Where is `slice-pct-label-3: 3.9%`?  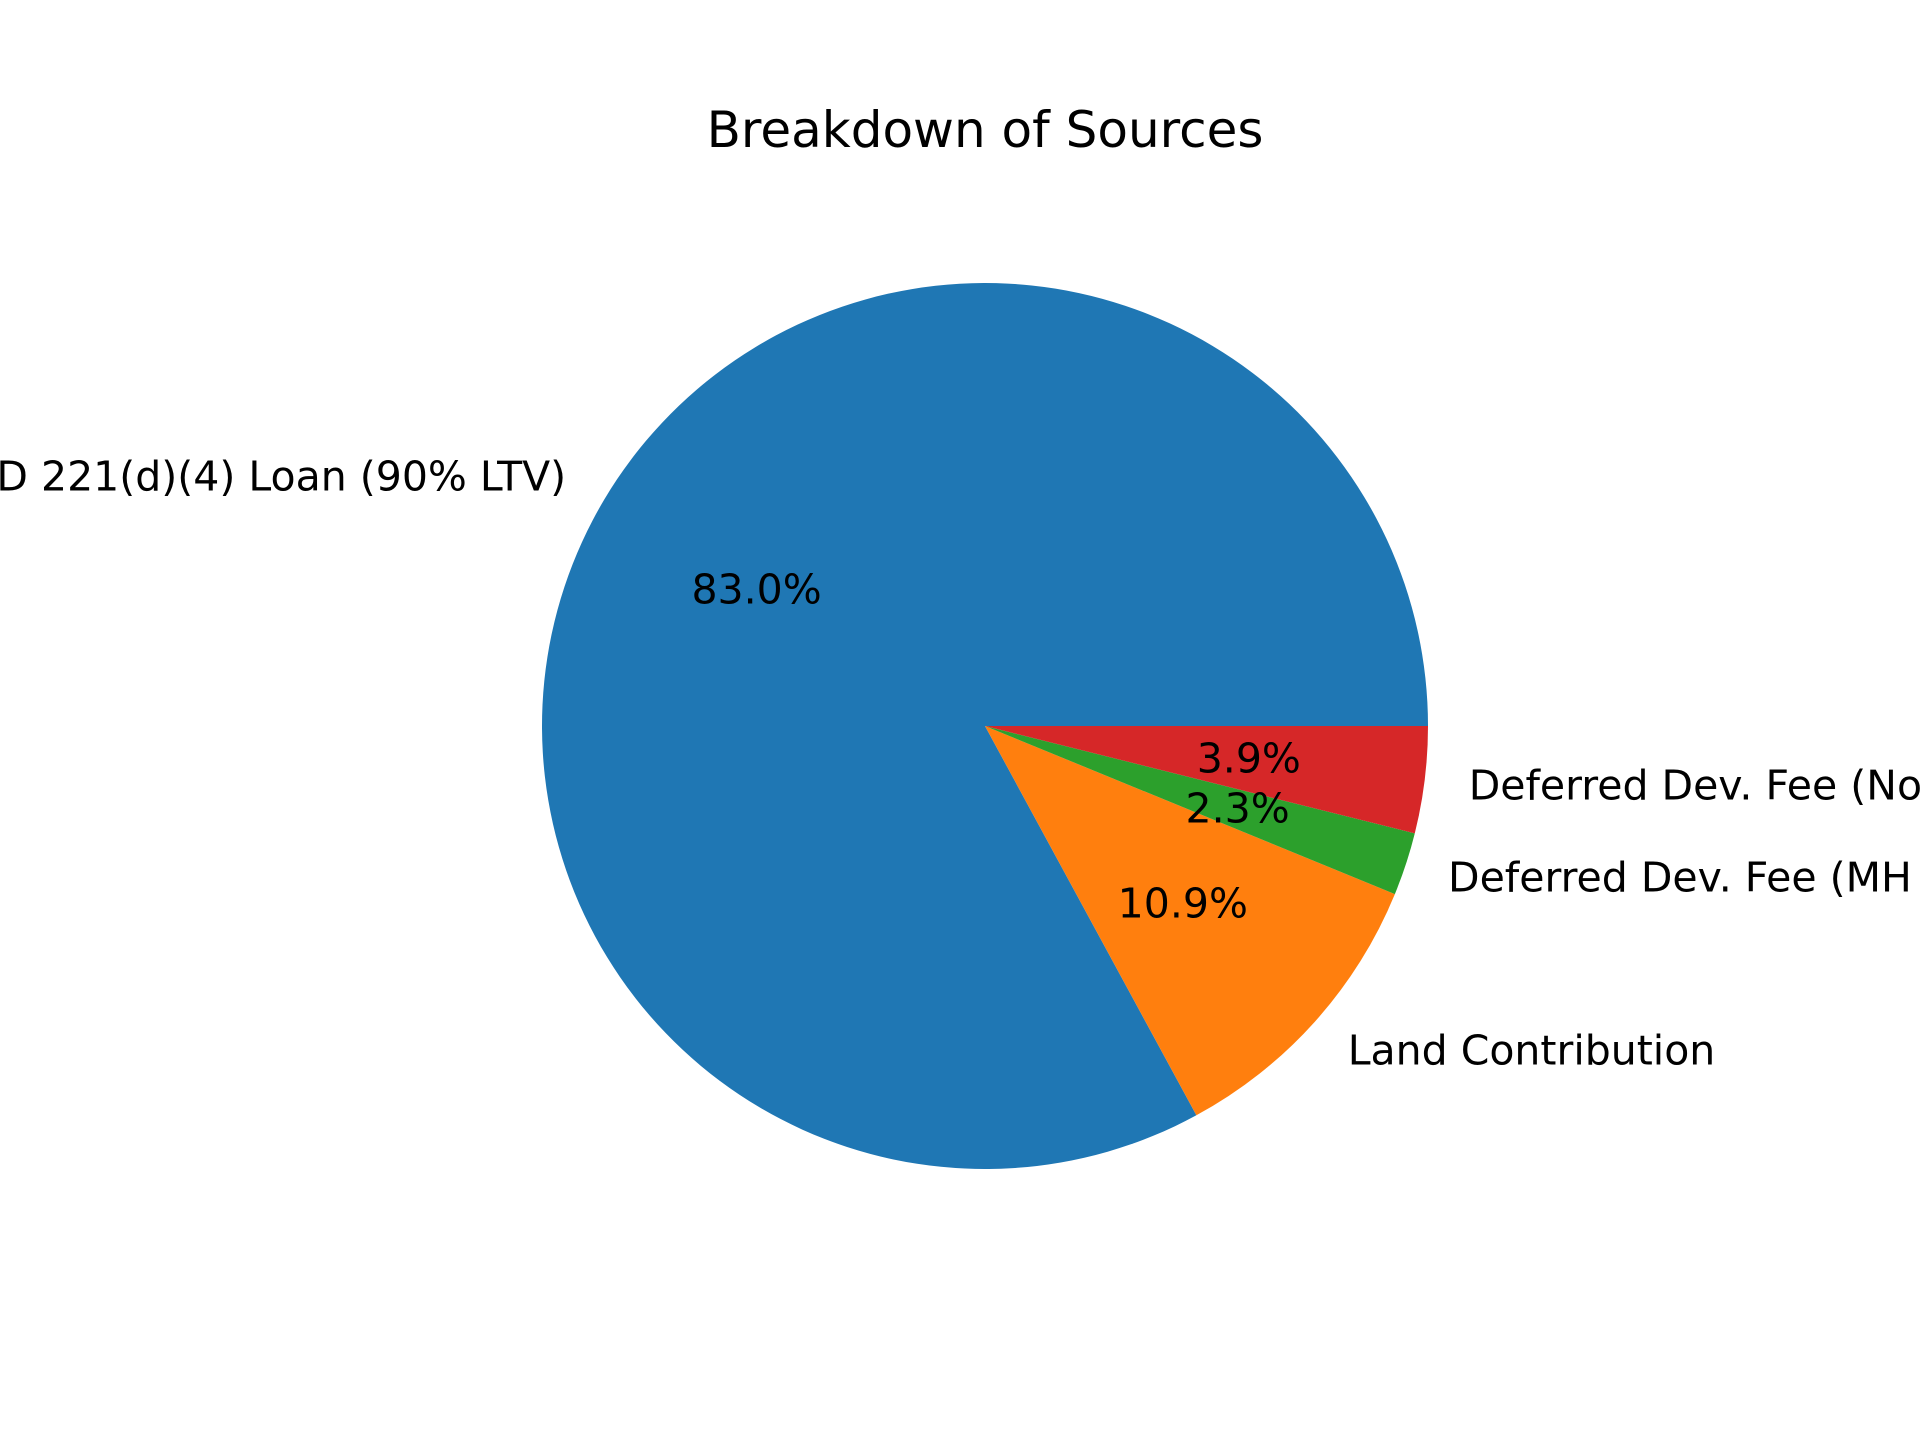
slice-pct-label-3: 3.9% is located at coordinates (1248, 757).